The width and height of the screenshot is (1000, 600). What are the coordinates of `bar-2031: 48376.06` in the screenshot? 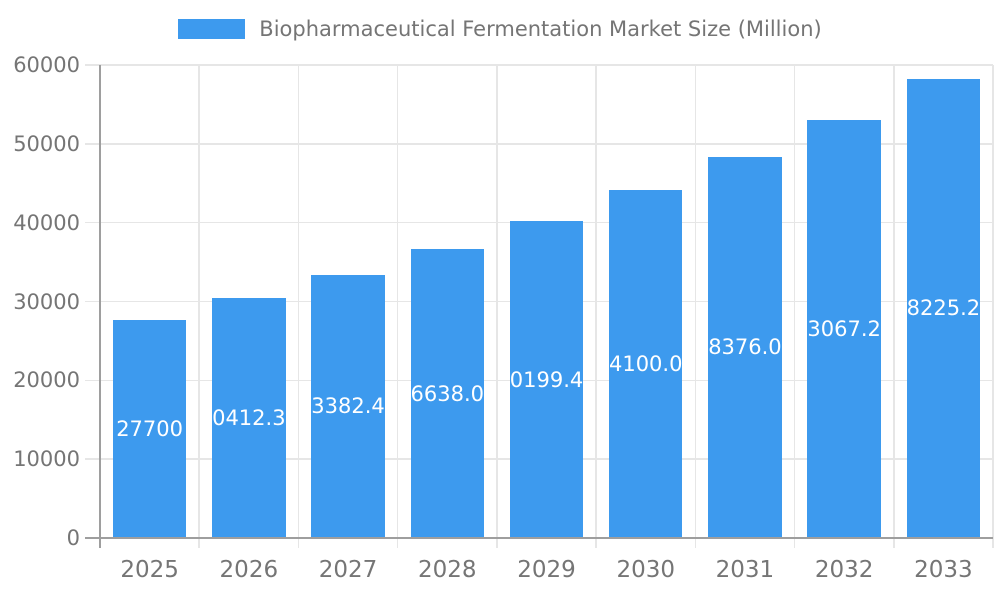 It's located at (745, 347).